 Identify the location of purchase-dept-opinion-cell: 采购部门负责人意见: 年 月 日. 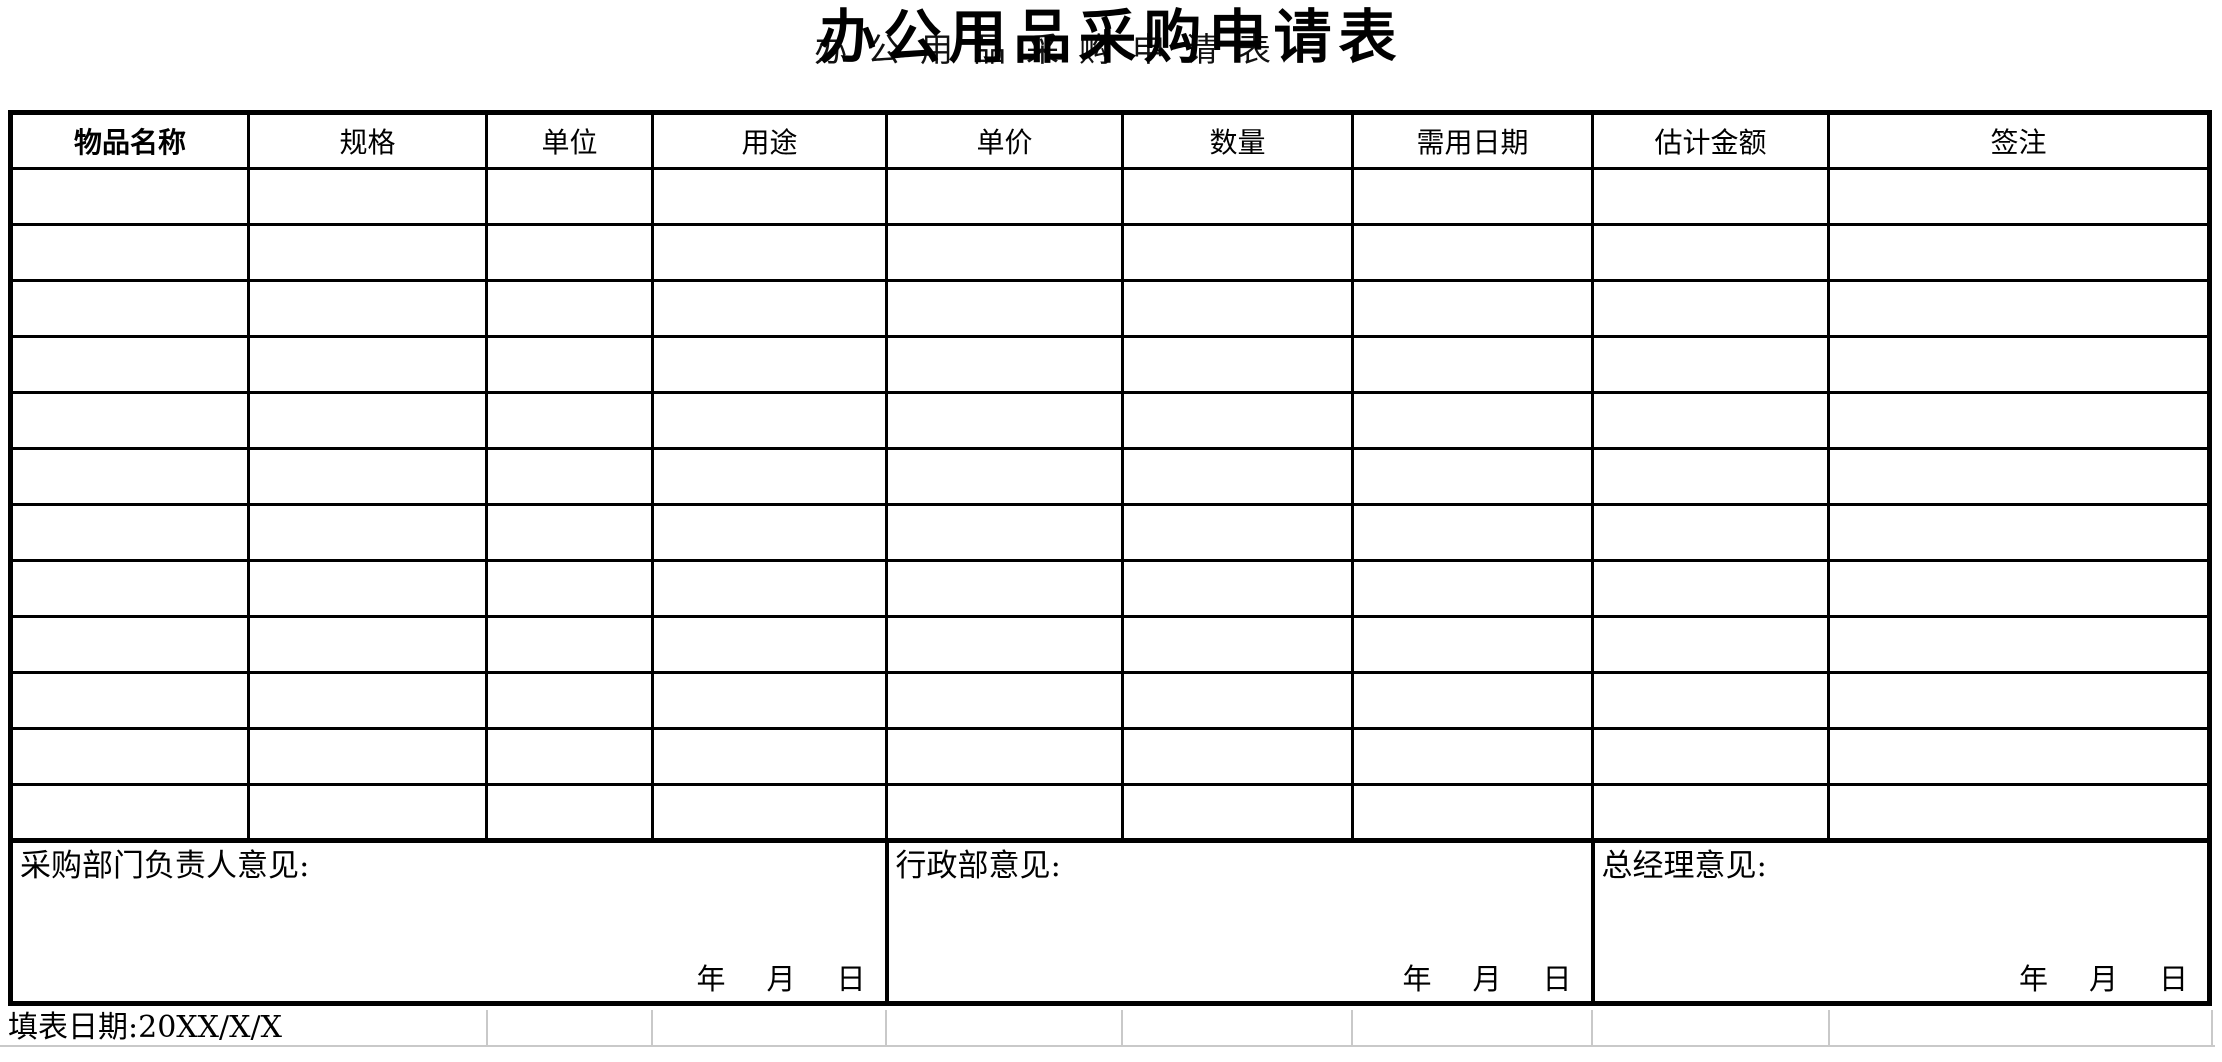
(448, 922).